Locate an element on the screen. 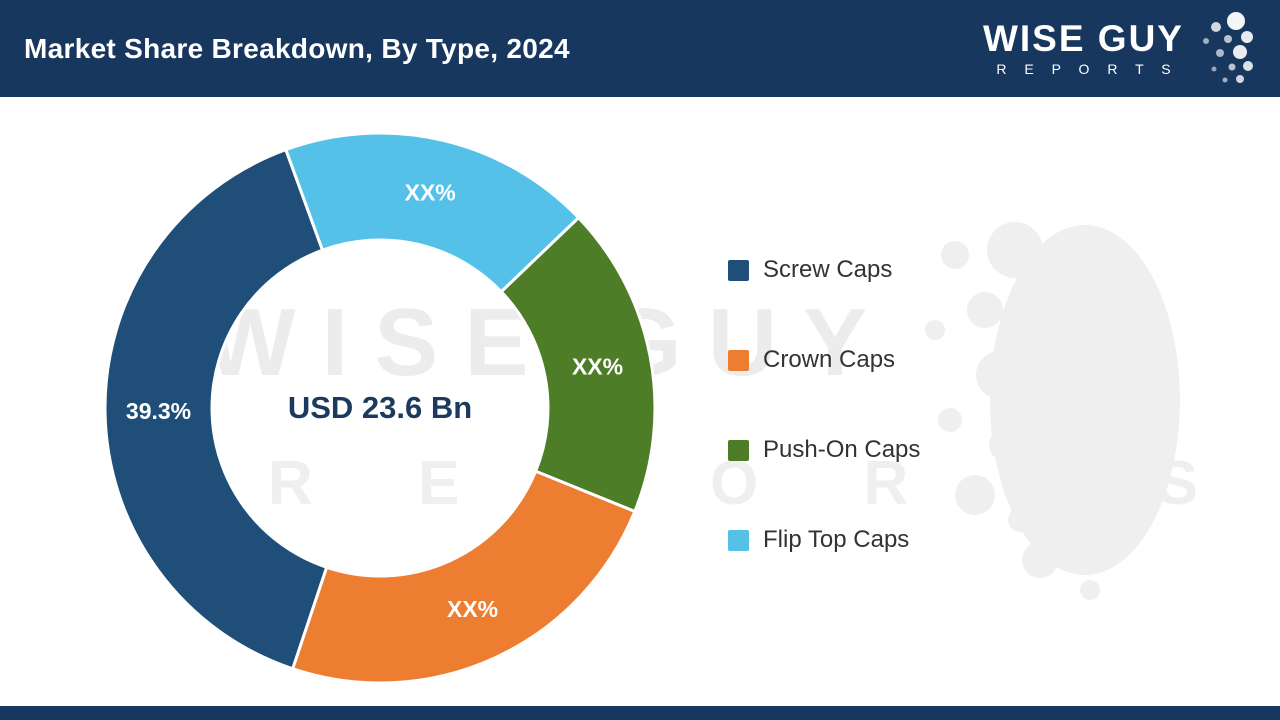 Image resolution: width=1280 pixels, height=720 pixels. legend-label: Screw Caps is located at coordinates (828, 269).